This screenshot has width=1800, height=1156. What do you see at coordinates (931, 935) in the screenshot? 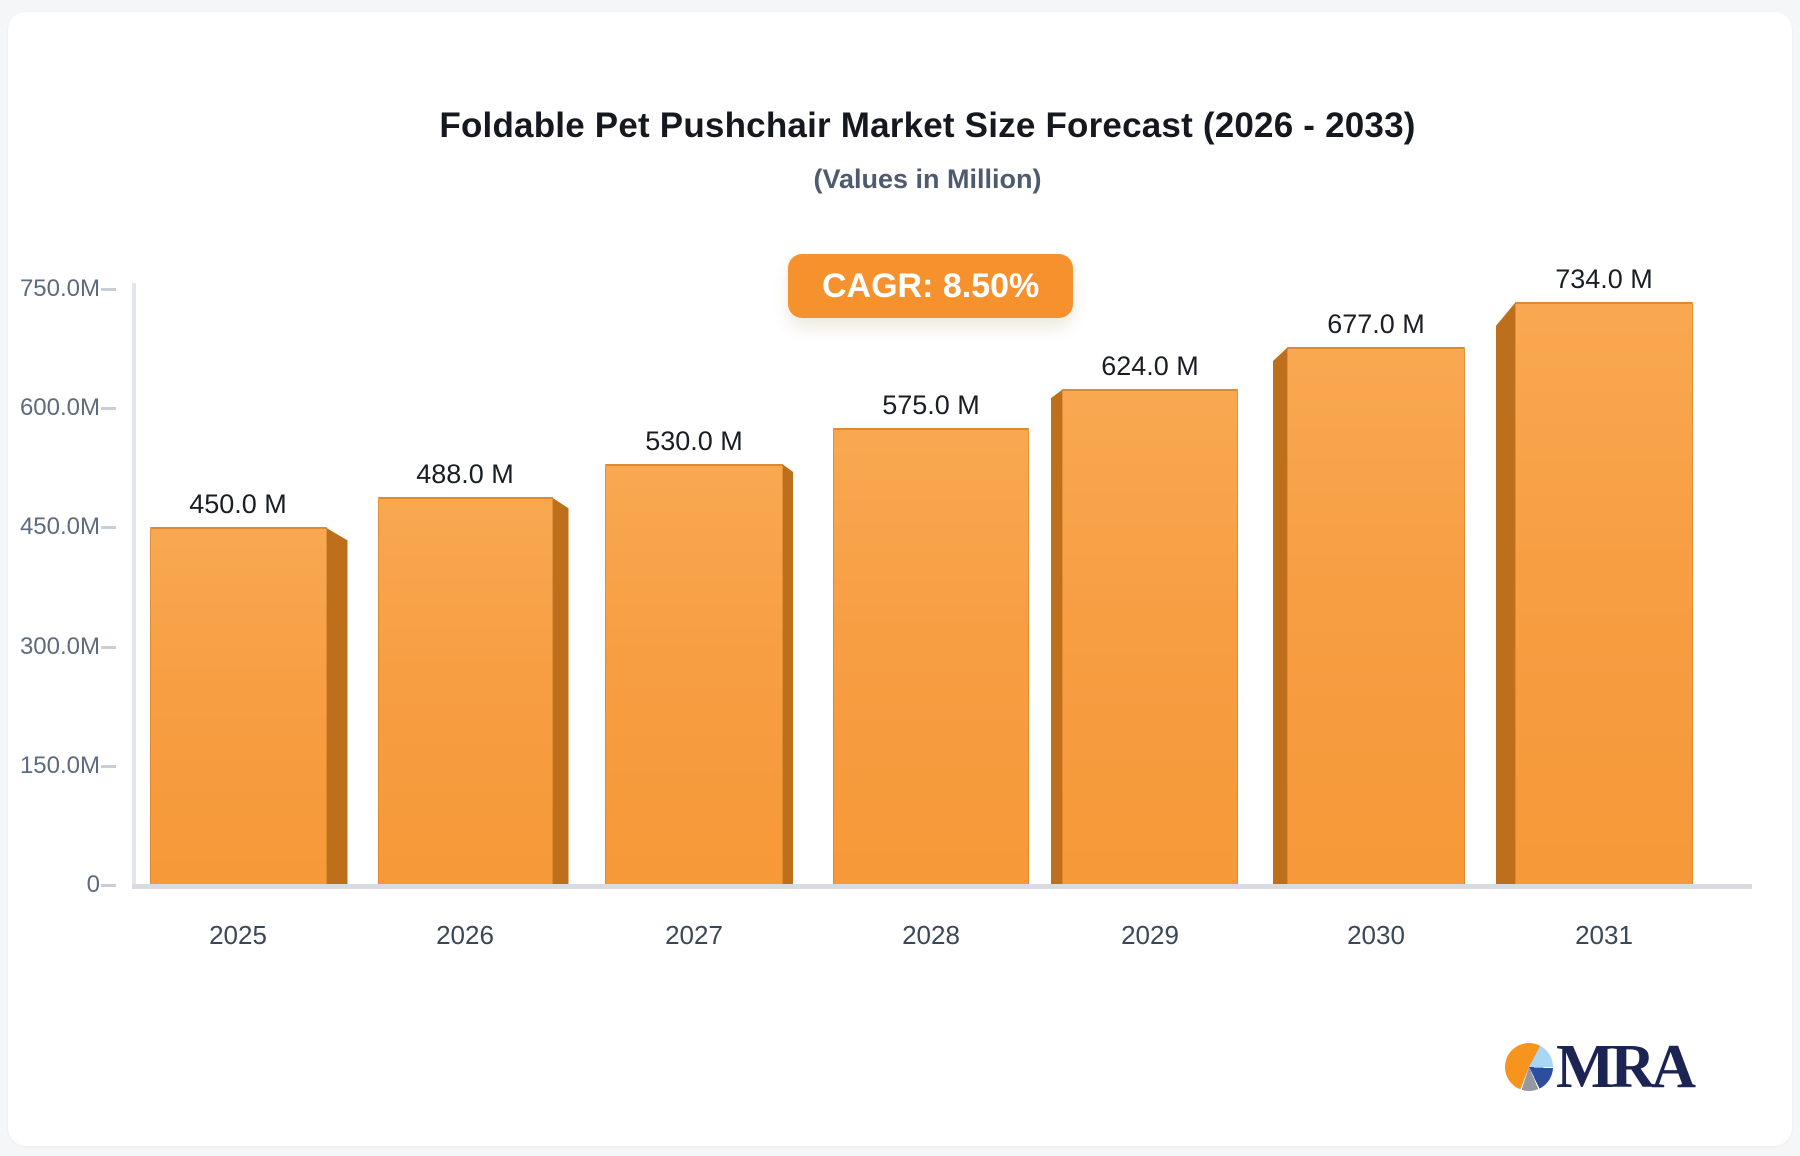
I see `x-tick-label-2028: 2028` at bounding box center [931, 935].